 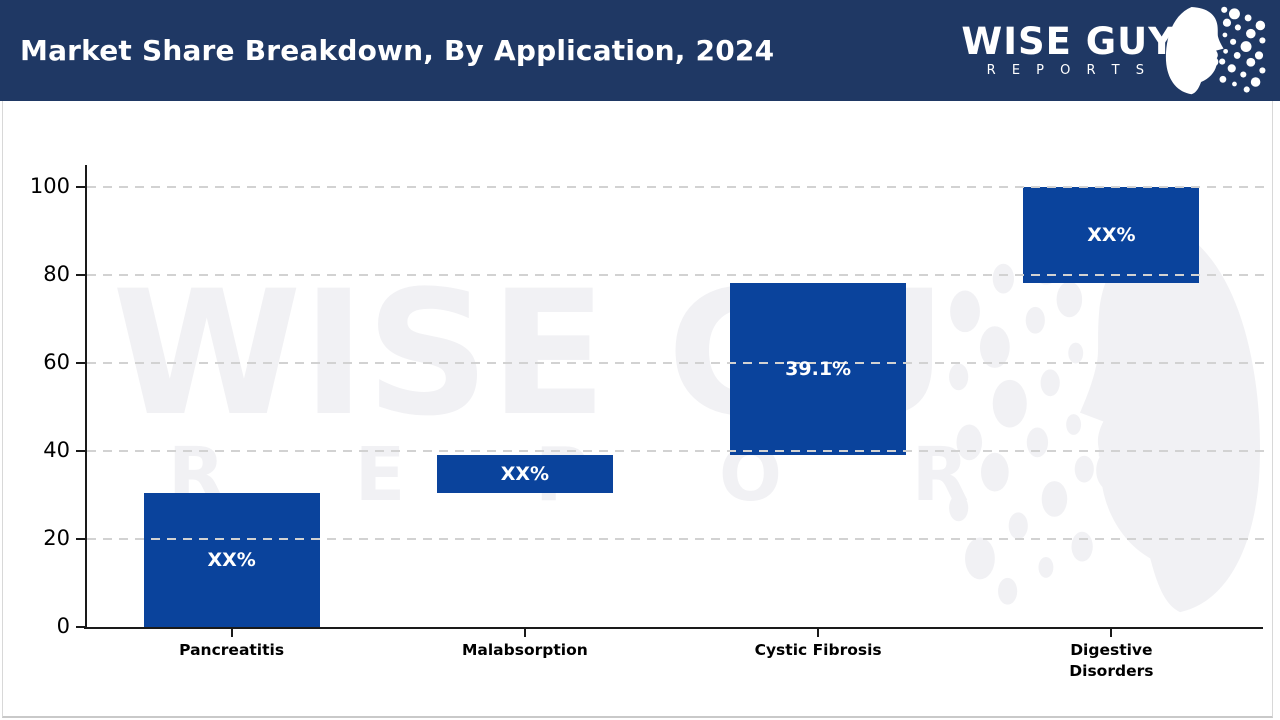 I want to click on bar-pancreatitis, so click(x=231, y=560).